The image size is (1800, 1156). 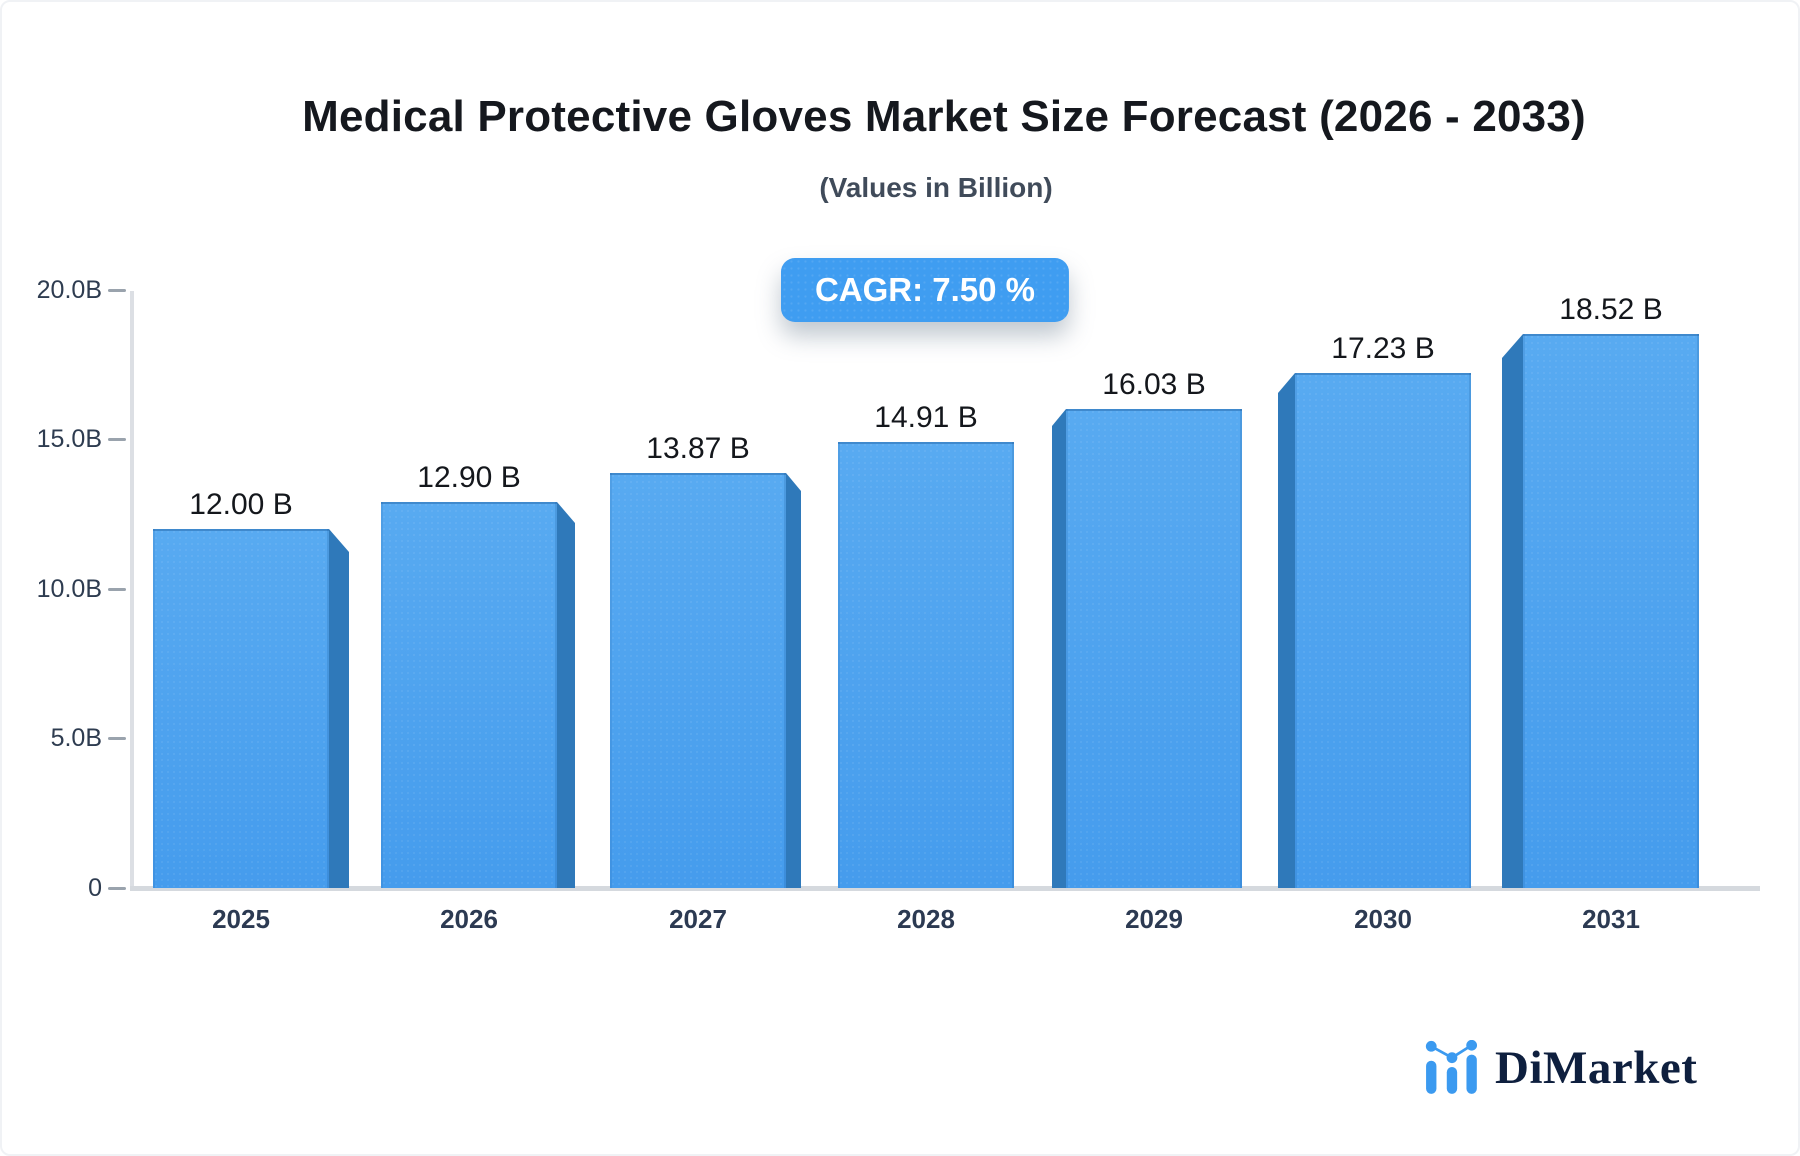 What do you see at coordinates (95, 888) in the screenshot?
I see `y-tick-label: 0` at bounding box center [95, 888].